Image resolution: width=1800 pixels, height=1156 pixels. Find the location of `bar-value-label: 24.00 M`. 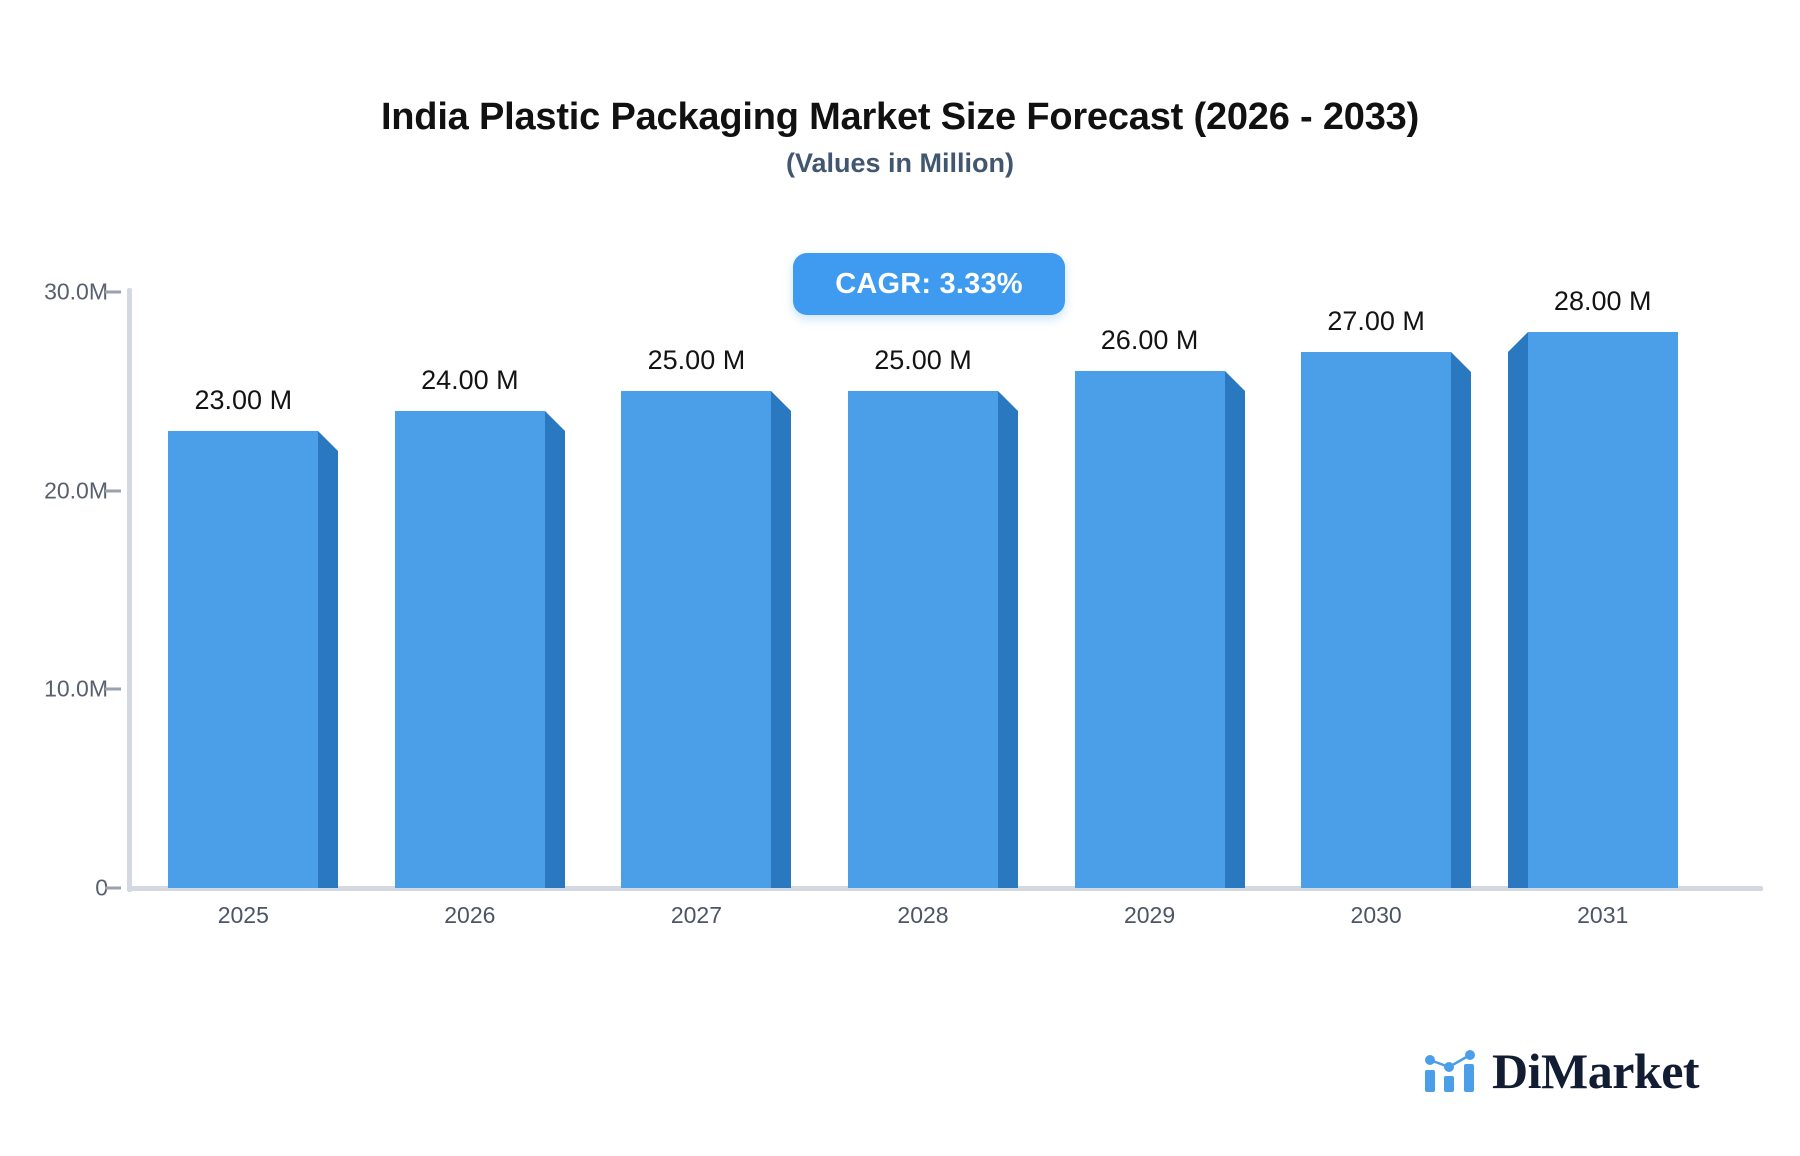

bar-value-label: 24.00 M is located at coordinates (470, 380).